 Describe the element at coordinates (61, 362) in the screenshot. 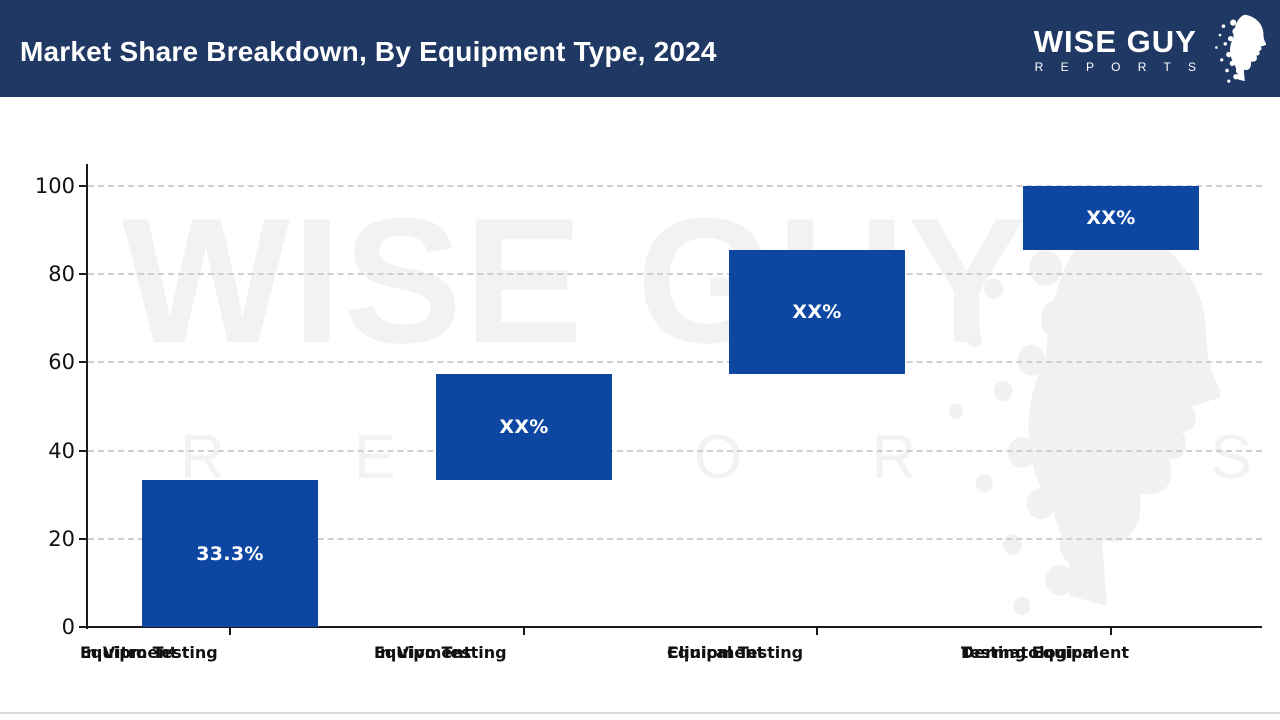

I see `y-tick-label: 60` at that location.